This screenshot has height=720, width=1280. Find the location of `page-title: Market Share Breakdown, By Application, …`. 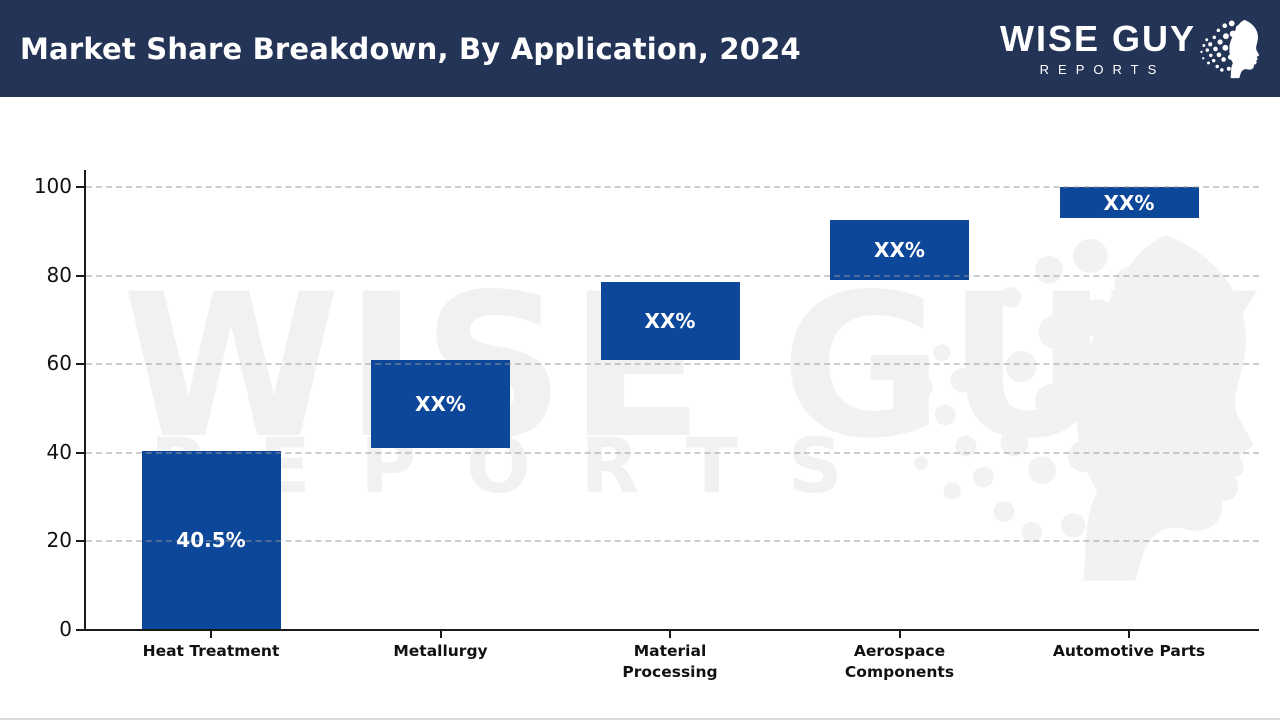

page-title: Market Share Breakdown, By Application, … is located at coordinates (410, 48).